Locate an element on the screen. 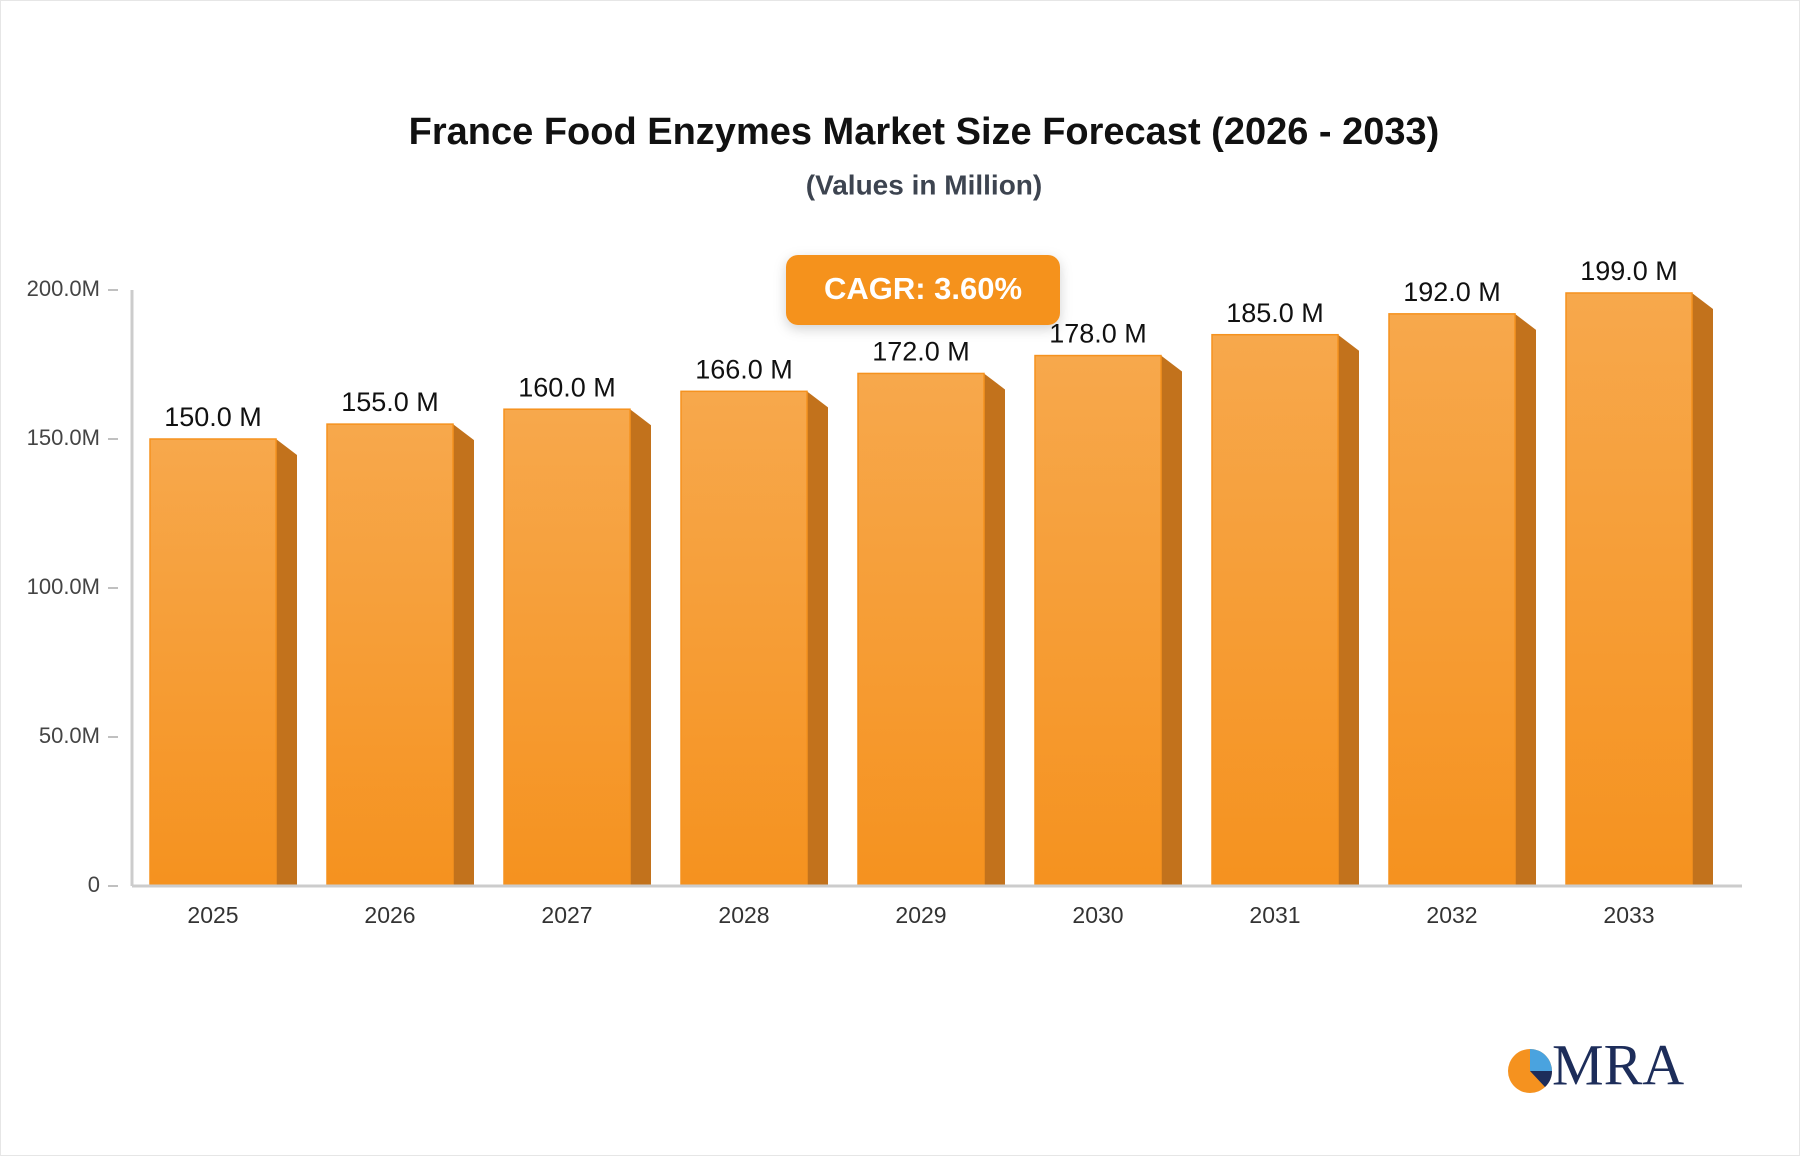  value-label: 185.0 M is located at coordinates (1275, 313).